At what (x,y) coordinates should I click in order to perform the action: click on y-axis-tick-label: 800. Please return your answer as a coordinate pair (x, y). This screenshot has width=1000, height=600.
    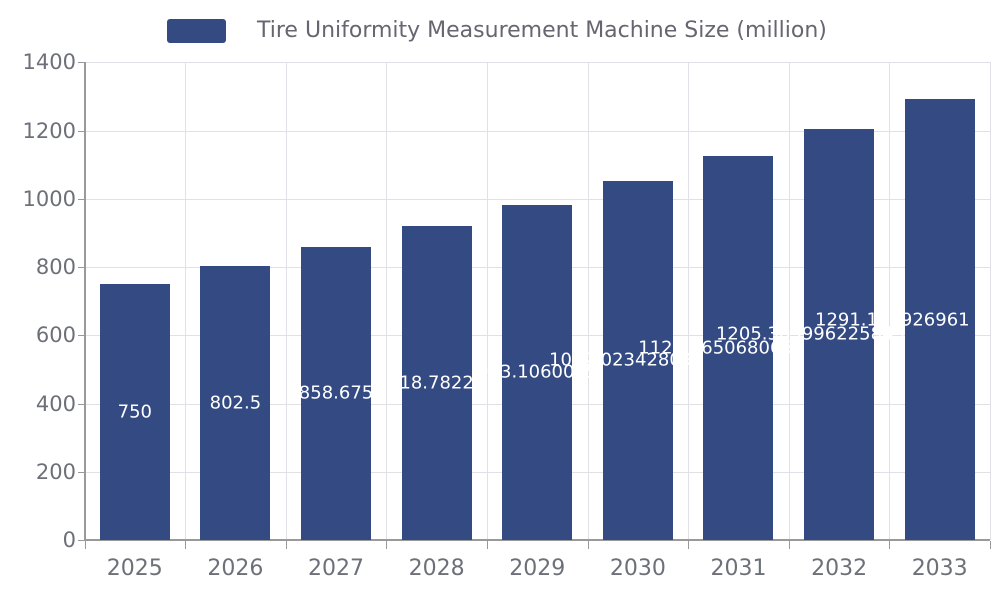
    Looking at the image, I should click on (55, 267).